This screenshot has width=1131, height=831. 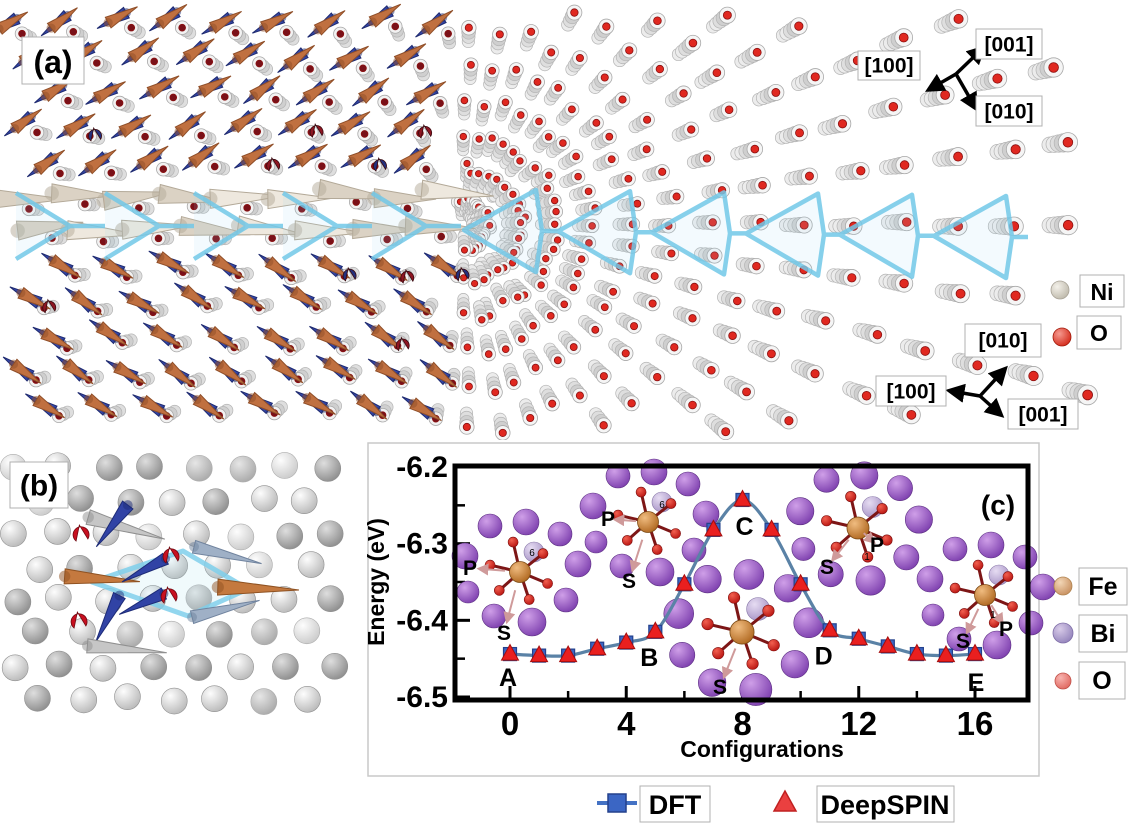 I want to click on axis-010b-label: [010], so click(x=1002, y=341).